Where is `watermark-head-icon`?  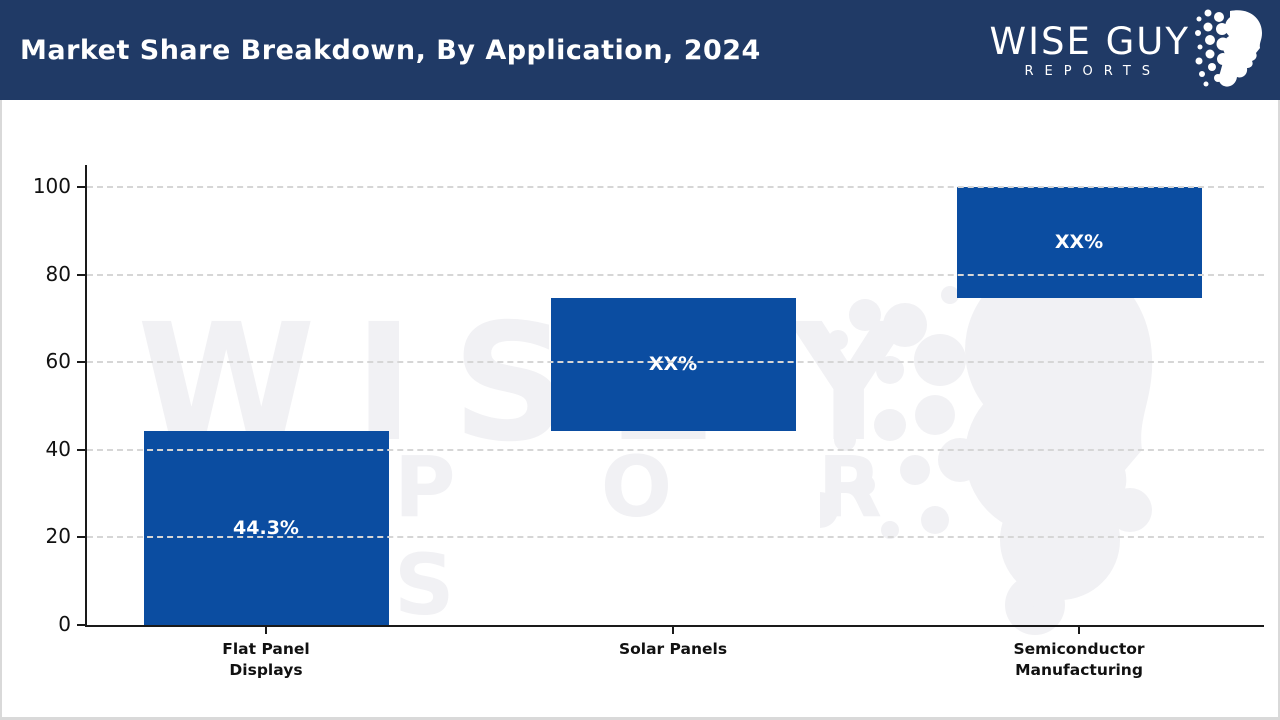
watermark-head-icon is located at coordinates (986, 445).